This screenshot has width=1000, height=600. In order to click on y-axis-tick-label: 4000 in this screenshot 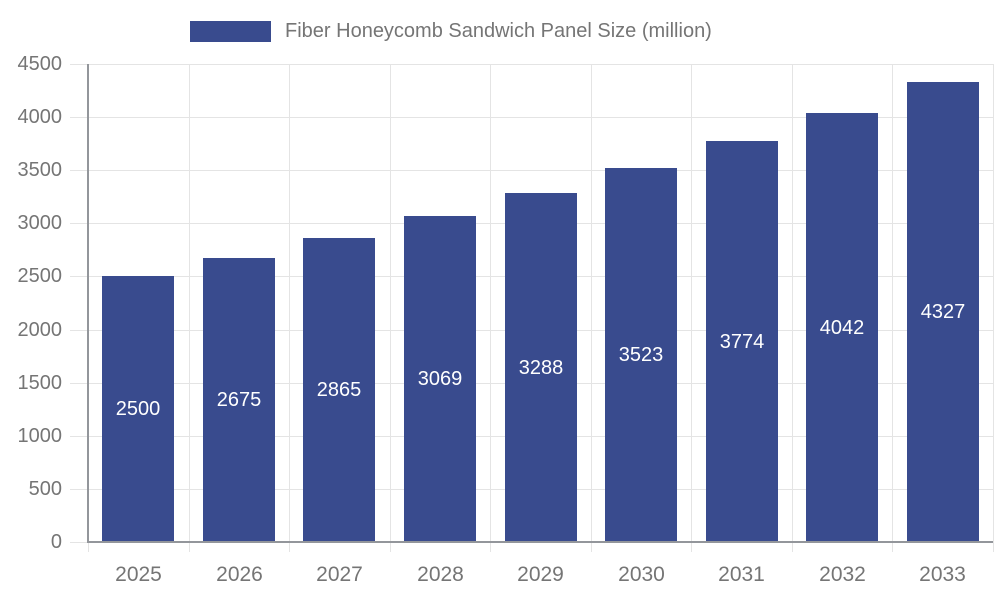, I will do `click(40, 117)`.